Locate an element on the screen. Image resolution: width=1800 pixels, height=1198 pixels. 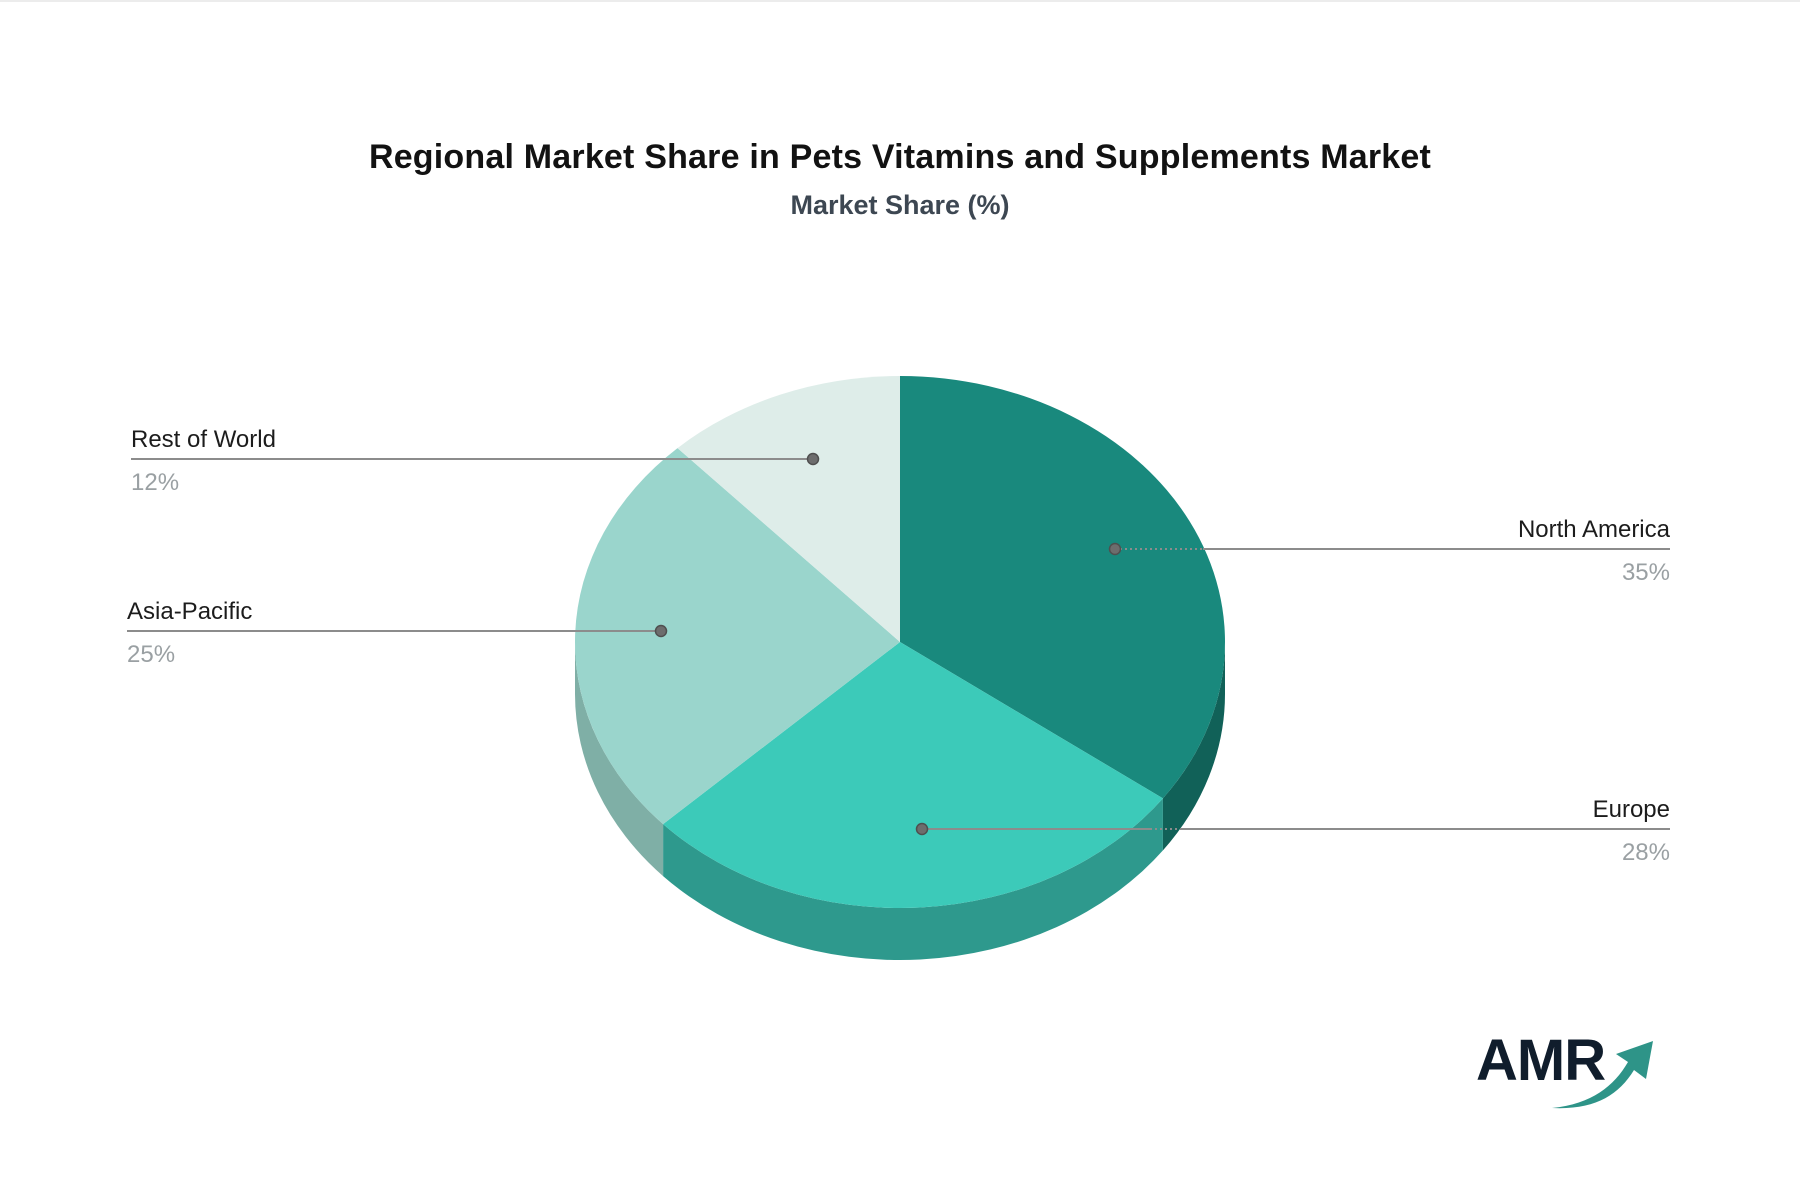
pie-slice-rest-of-world is located at coordinates (788, 509).